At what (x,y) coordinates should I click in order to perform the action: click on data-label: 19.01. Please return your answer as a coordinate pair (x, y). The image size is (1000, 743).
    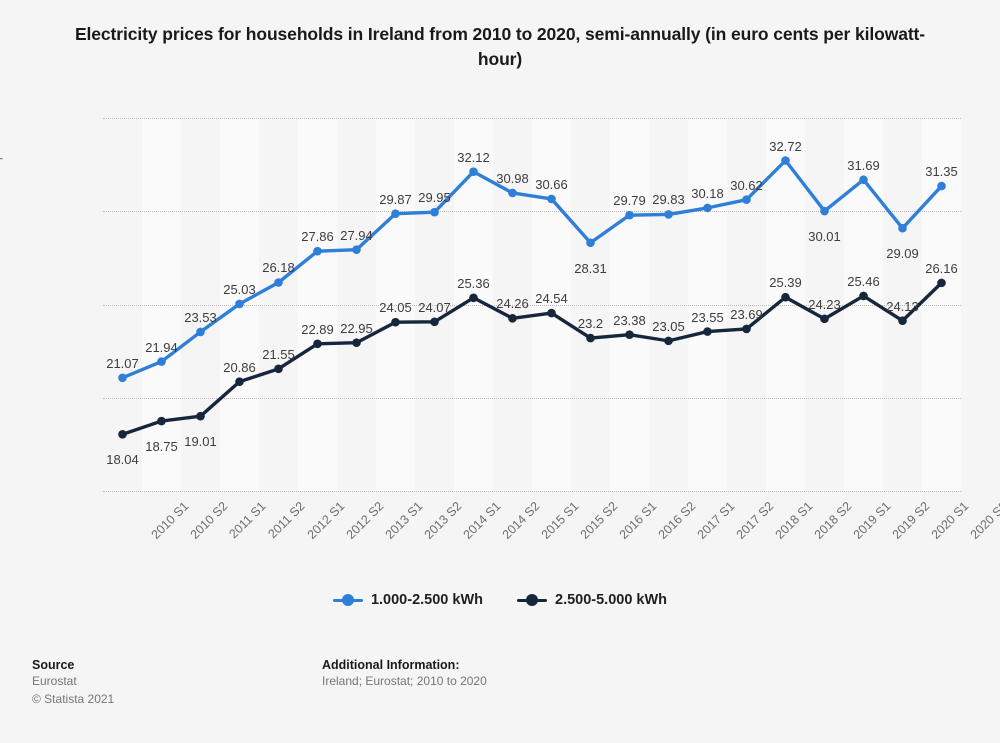
    Looking at the image, I should click on (200, 442).